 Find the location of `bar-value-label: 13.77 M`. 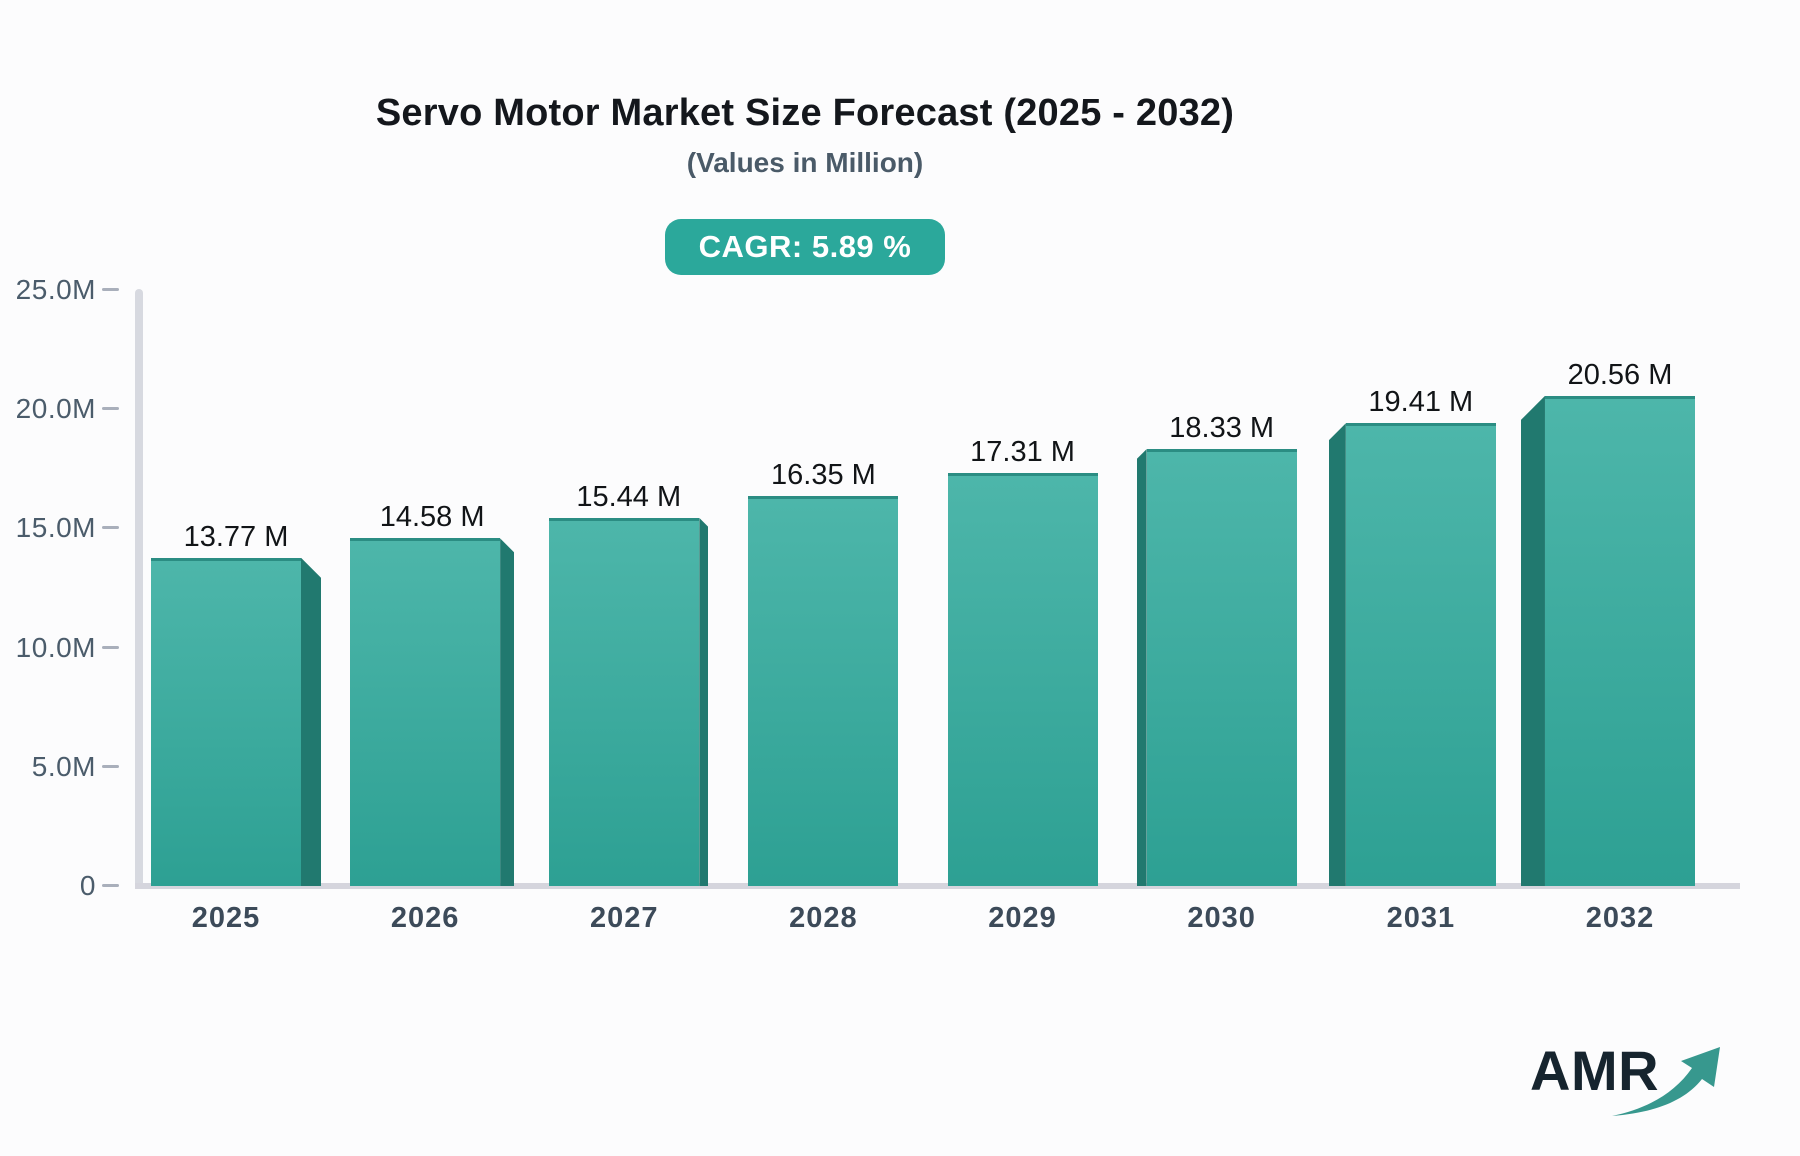

bar-value-label: 13.77 M is located at coordinates (236, 536).